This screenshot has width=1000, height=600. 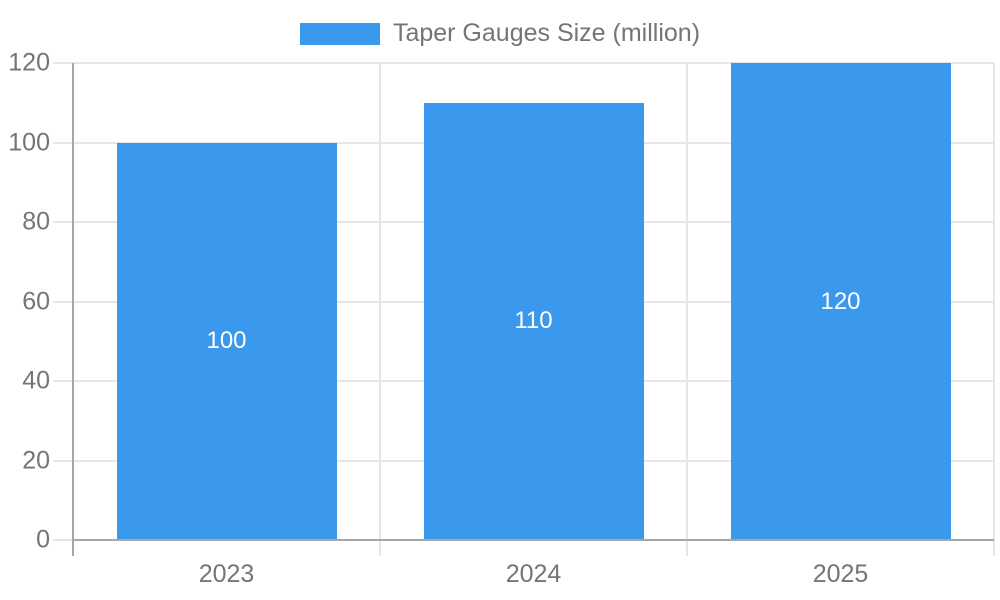 What do you see at coordinates (36, 380) in the screenshot?
I see `y-axis-tick-label: 40` at bounding box center [36, 380].